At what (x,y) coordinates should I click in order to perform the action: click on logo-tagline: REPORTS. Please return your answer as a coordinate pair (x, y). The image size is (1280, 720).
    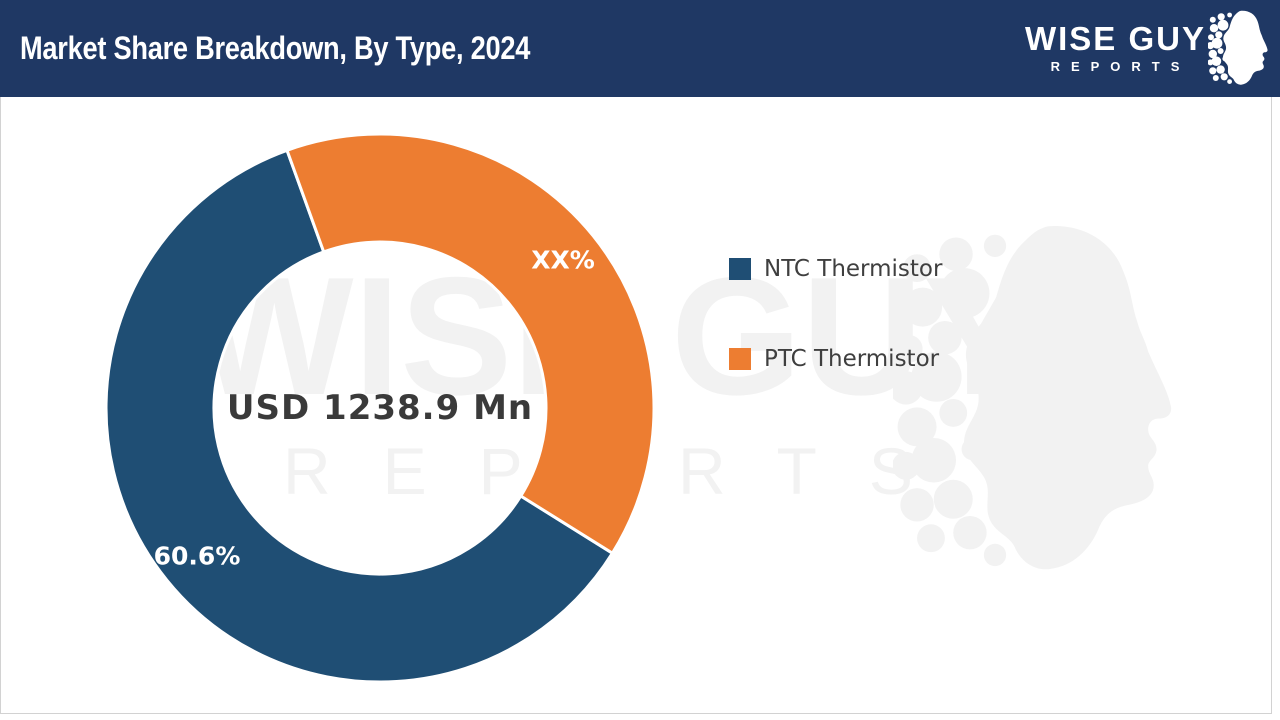
    Looking at the image, I should click on (1120, 67).